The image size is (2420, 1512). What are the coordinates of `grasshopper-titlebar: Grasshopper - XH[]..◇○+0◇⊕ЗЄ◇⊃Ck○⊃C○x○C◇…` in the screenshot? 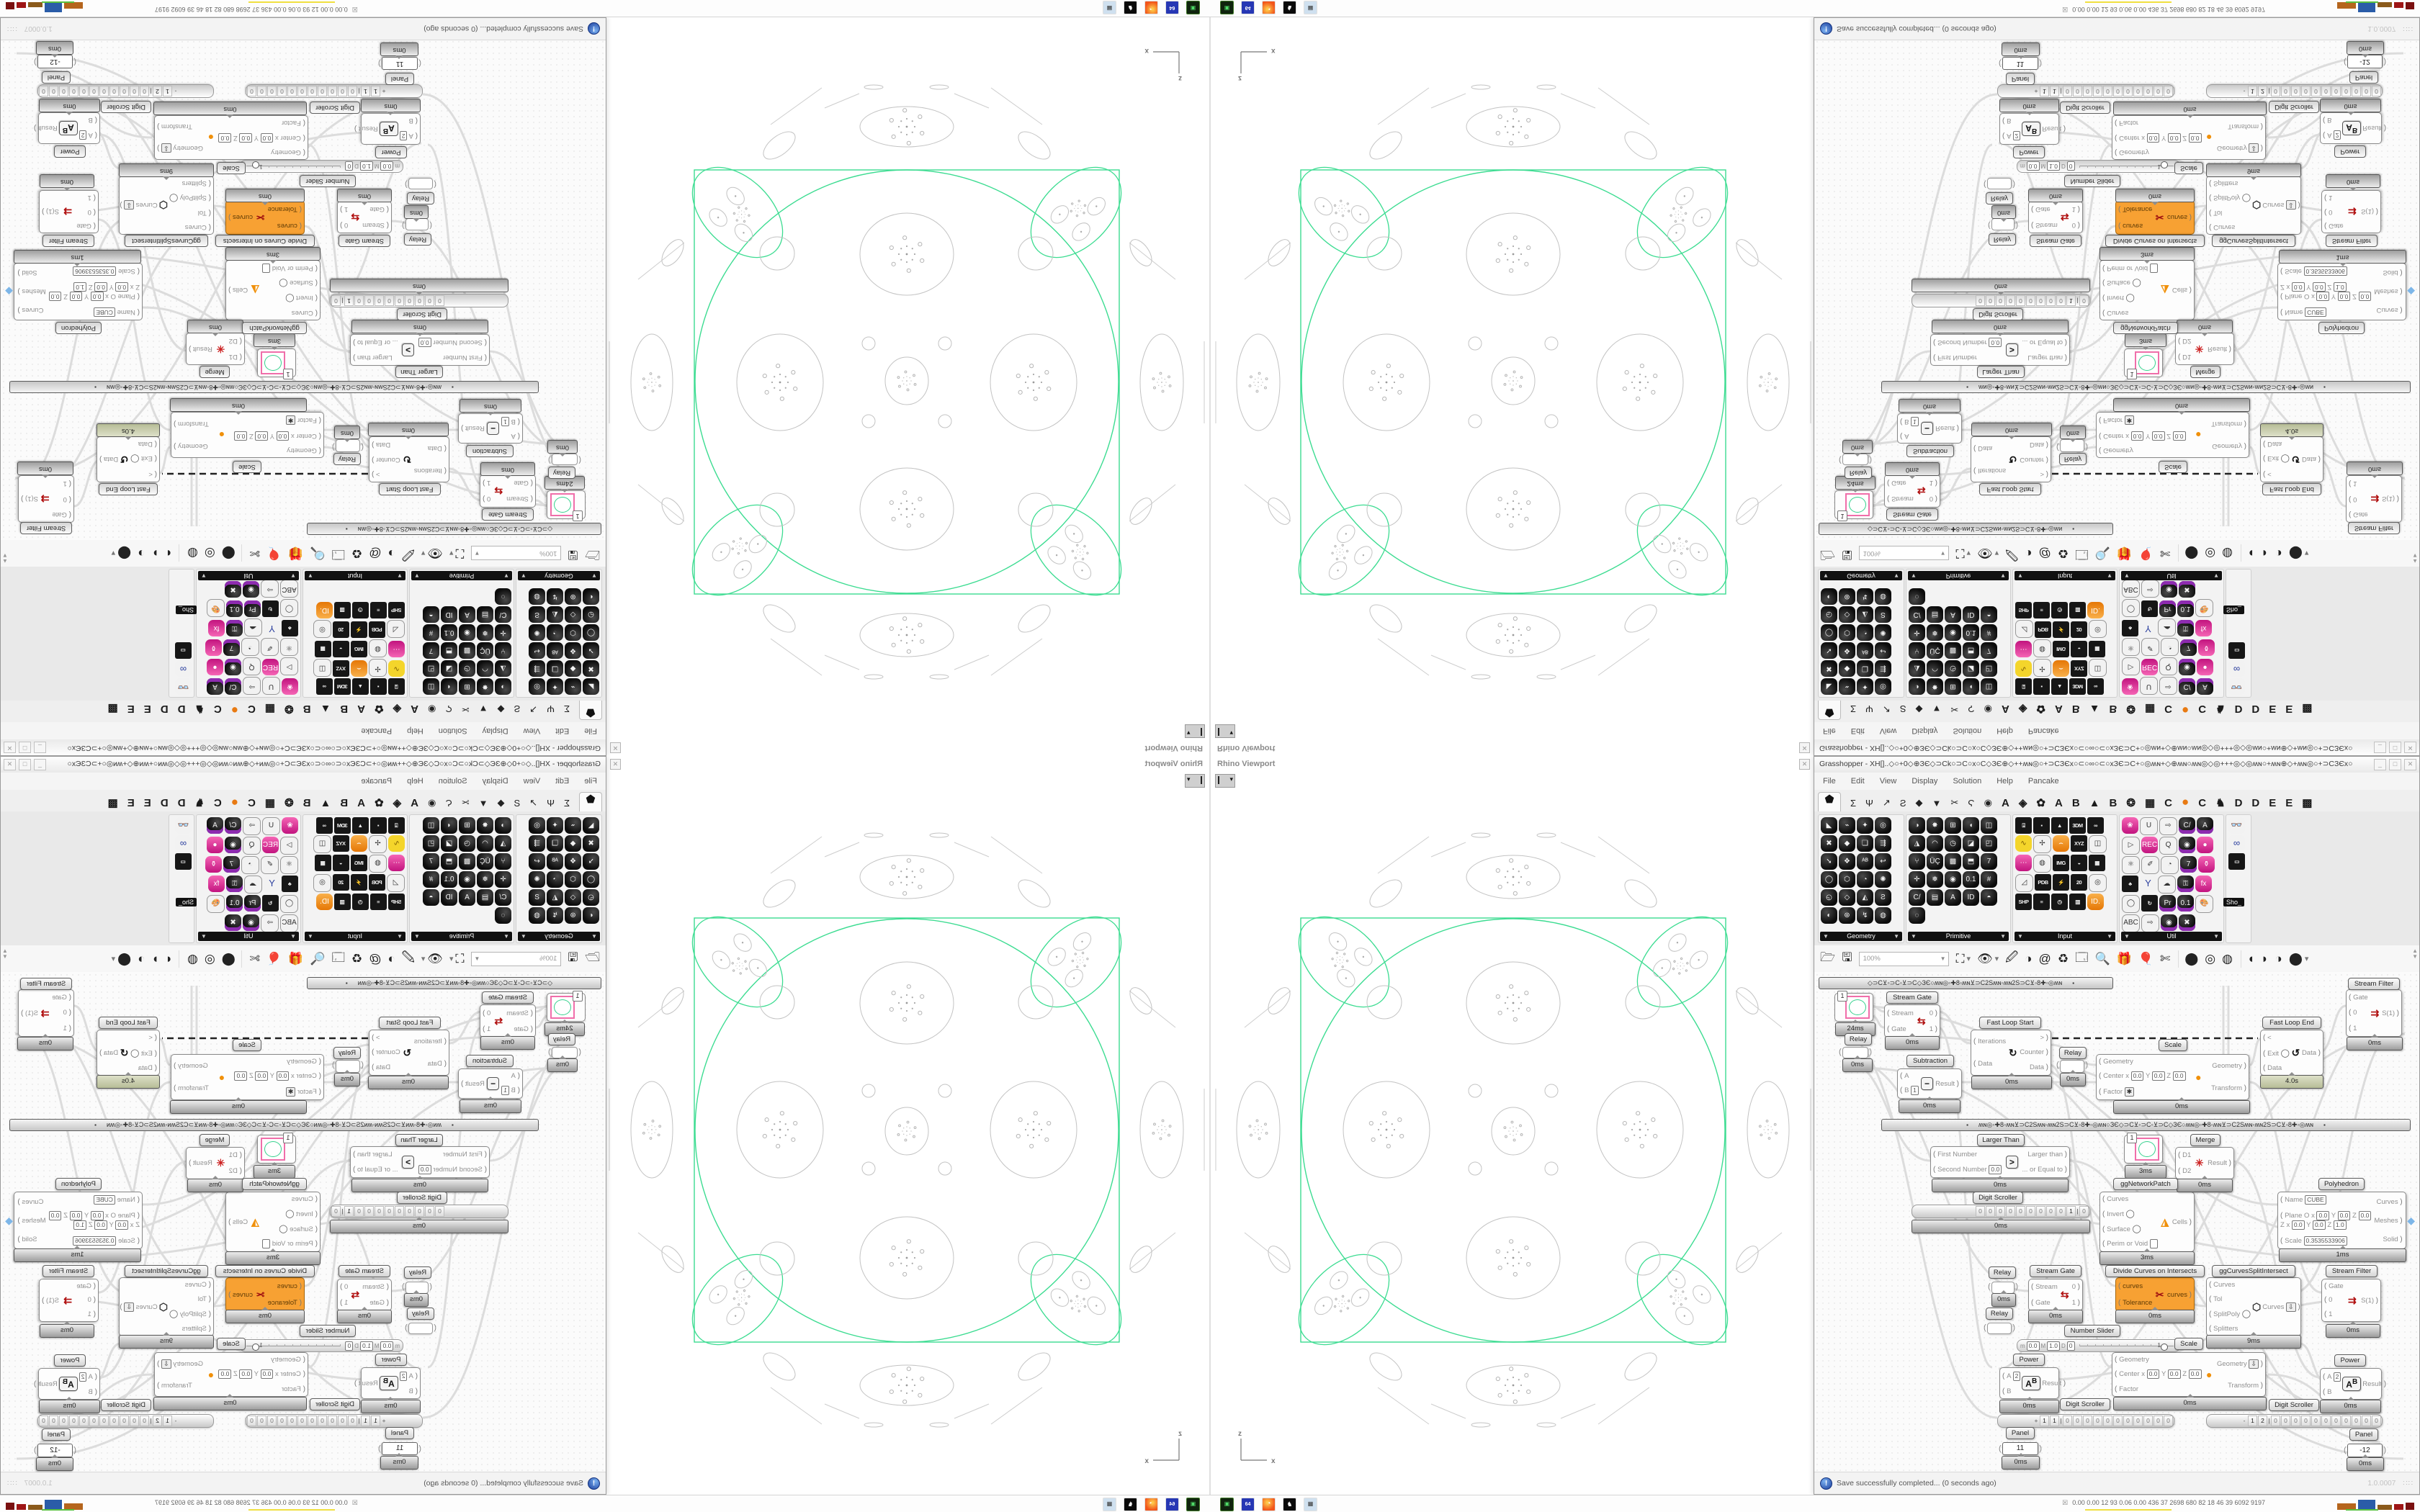 It's located at (303, 765).